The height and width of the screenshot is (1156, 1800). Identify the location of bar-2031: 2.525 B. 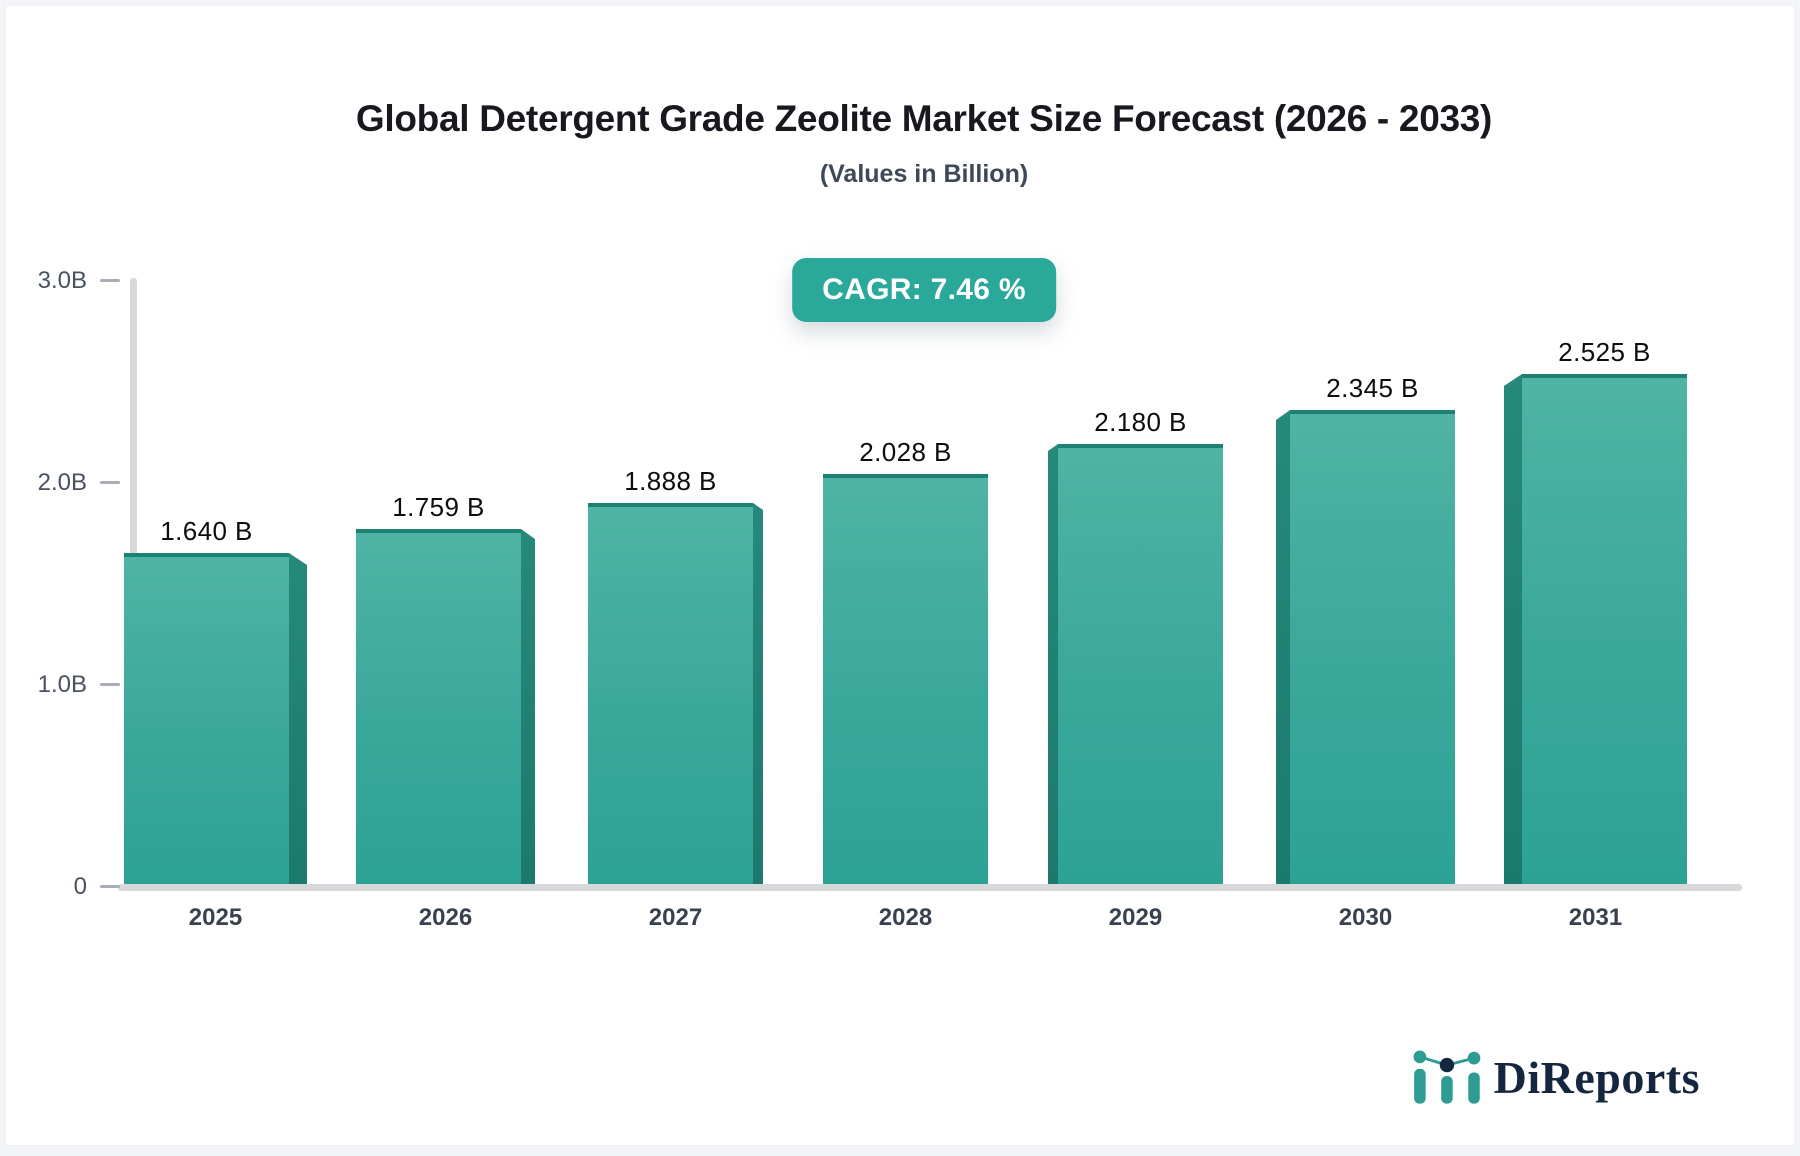
(1604, 610).